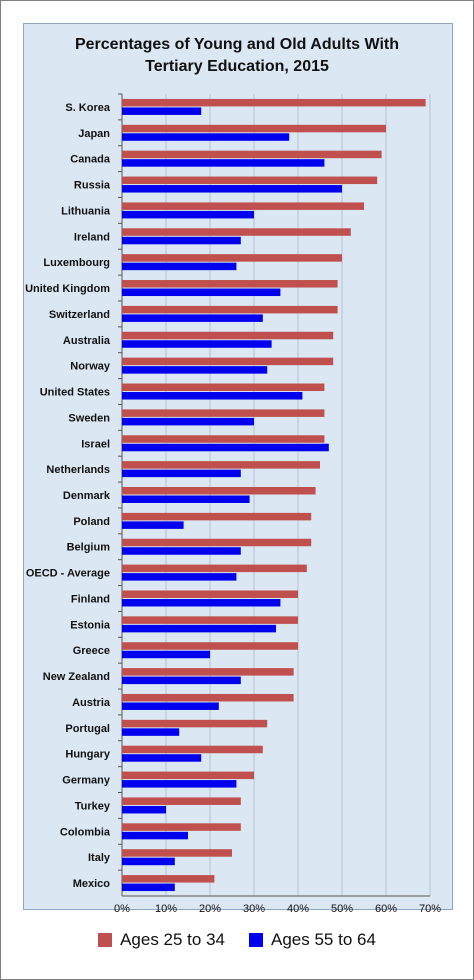 The height and width of the screenshot is (980, 474). What do you see at coordinates (161, 940) in the screenshot?
I see `legend-item-young: Ages 25 to 34` at bounding box center [161, 940].